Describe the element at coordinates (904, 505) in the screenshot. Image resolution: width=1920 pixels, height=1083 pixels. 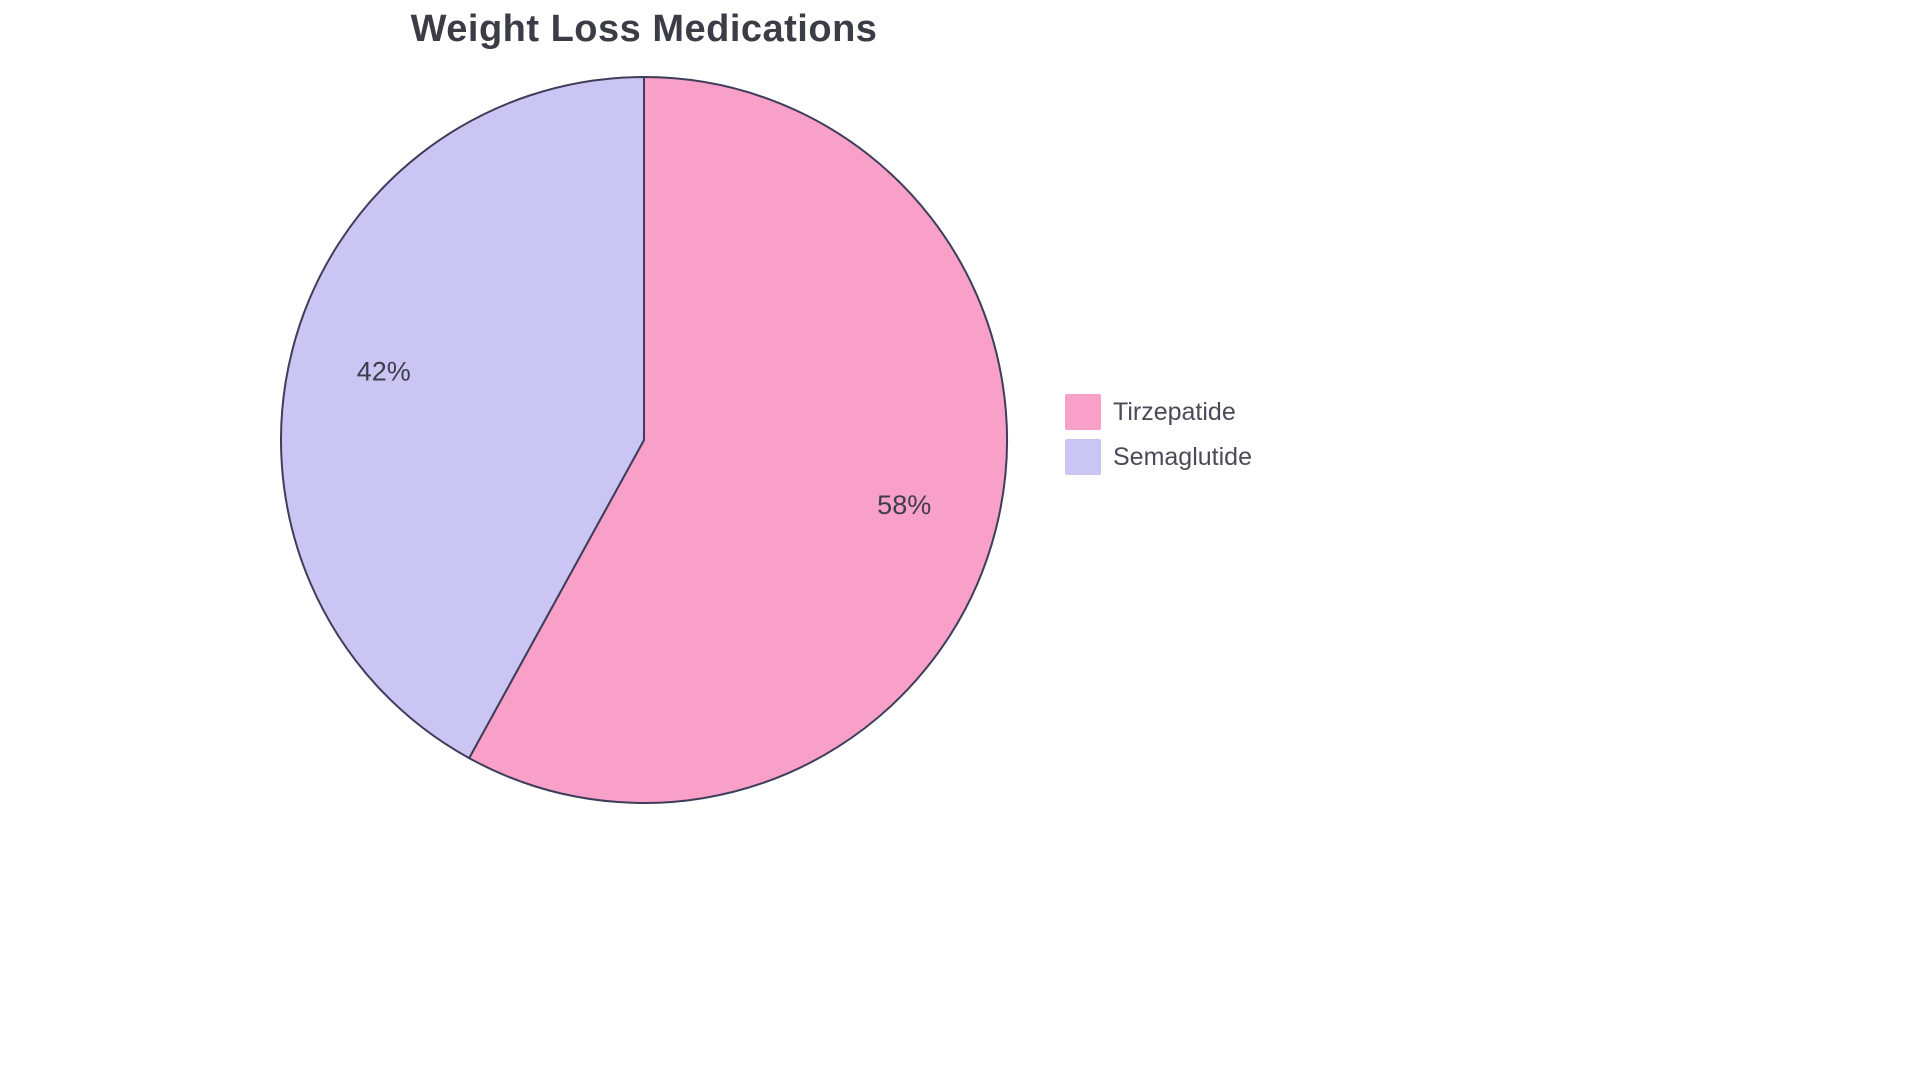
I see `slice-percent-label: 58%` at that location.